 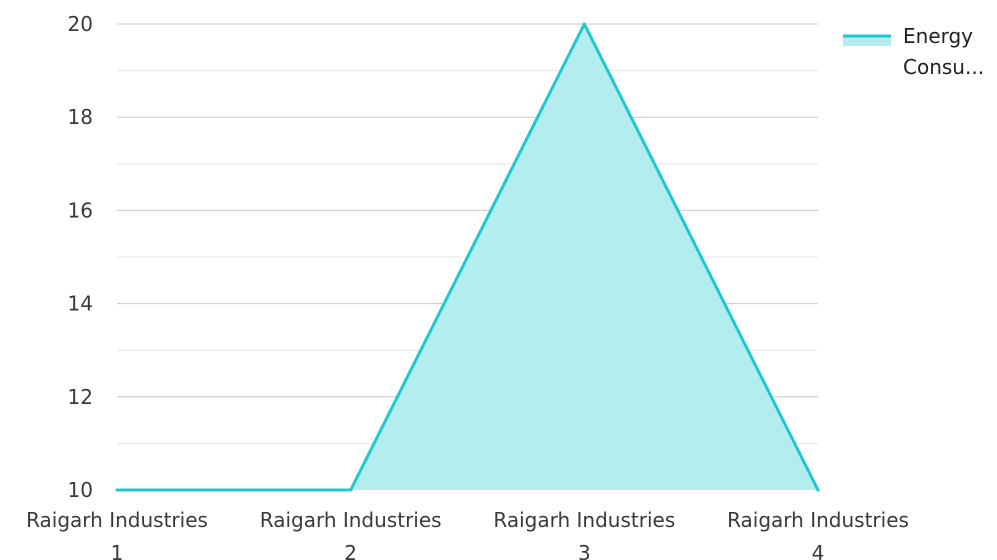 I want to click on y-tick-label: 14, so click(x=80, y=304).